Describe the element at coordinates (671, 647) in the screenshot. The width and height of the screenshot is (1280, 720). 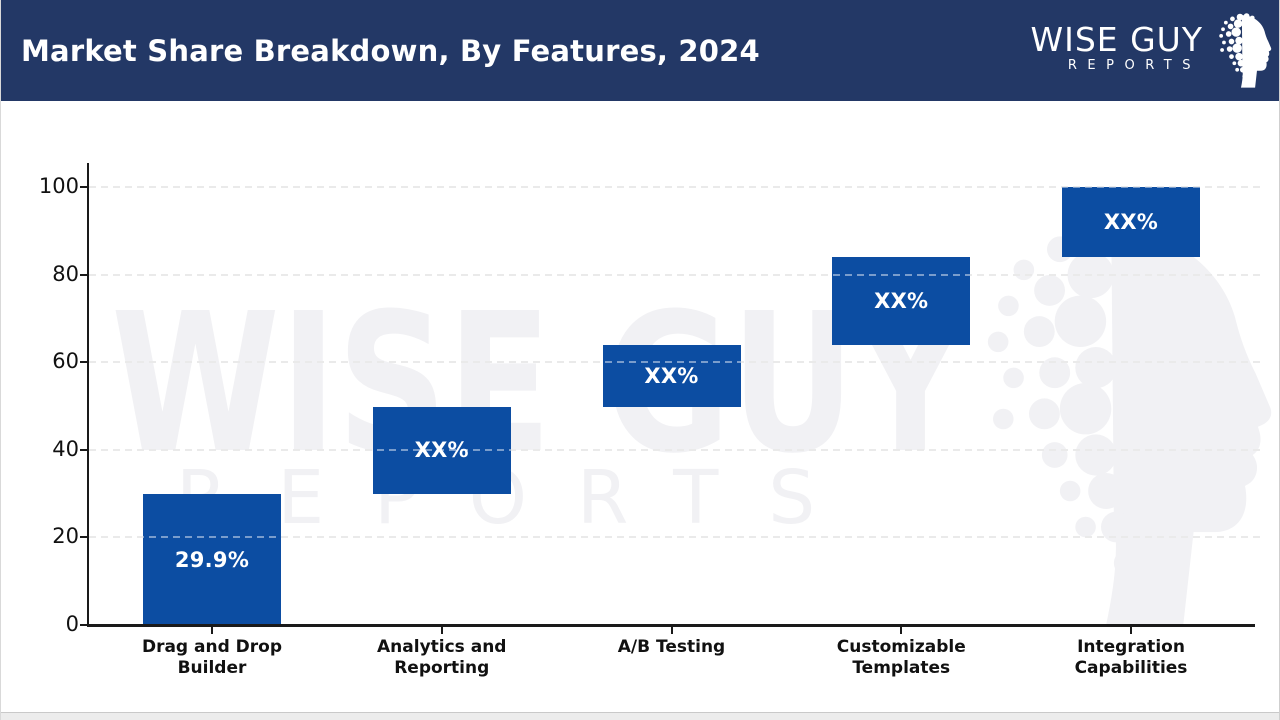
I see `x-axis-category-label: A/B Testing` at that location.